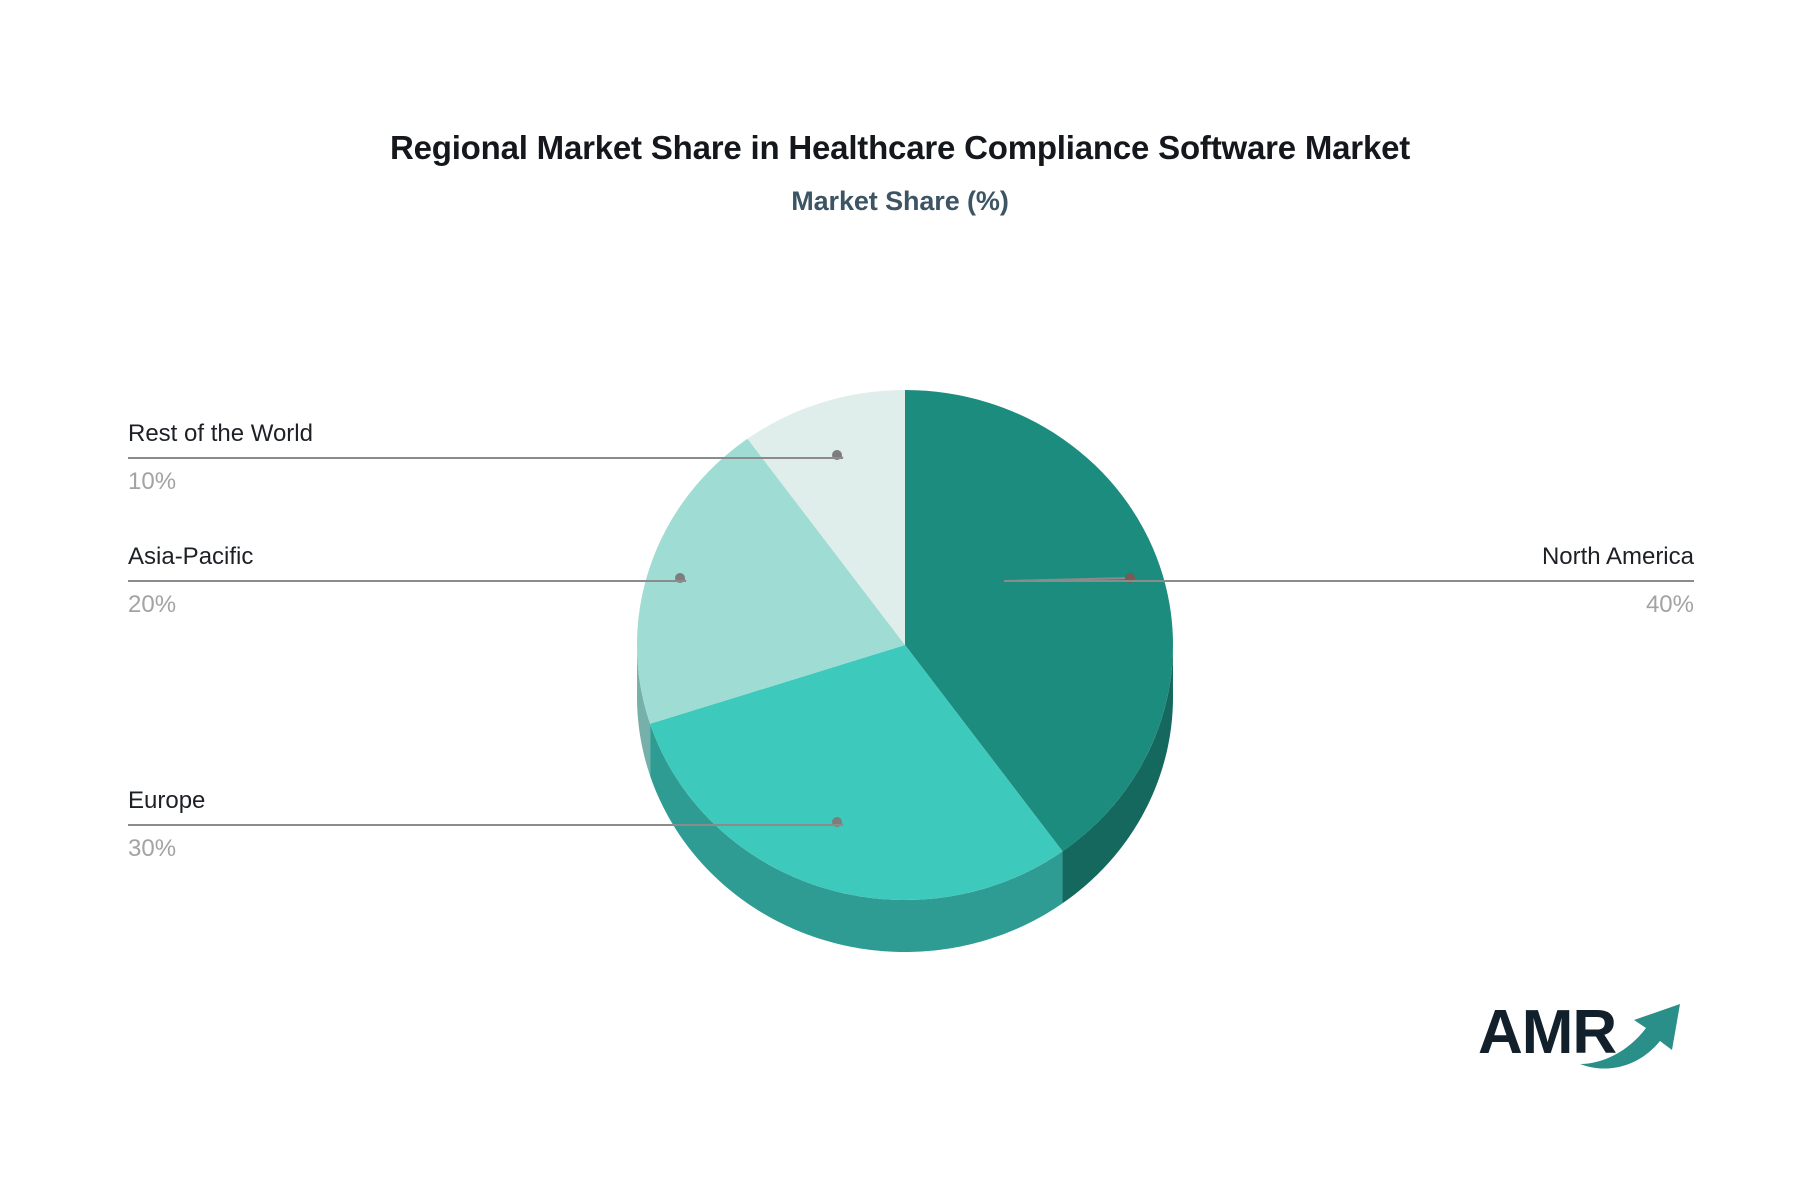  I want to click on callout-rule-north-america, so click(1349, 580).